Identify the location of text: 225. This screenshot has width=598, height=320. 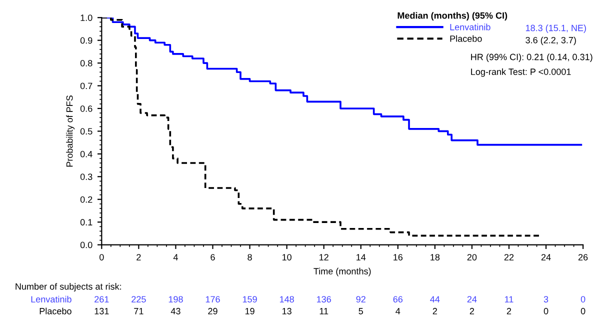
(139, 299).